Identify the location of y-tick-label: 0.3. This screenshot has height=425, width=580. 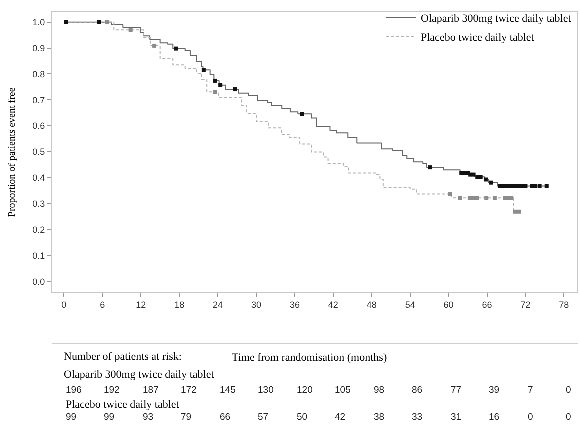
(39, 204).